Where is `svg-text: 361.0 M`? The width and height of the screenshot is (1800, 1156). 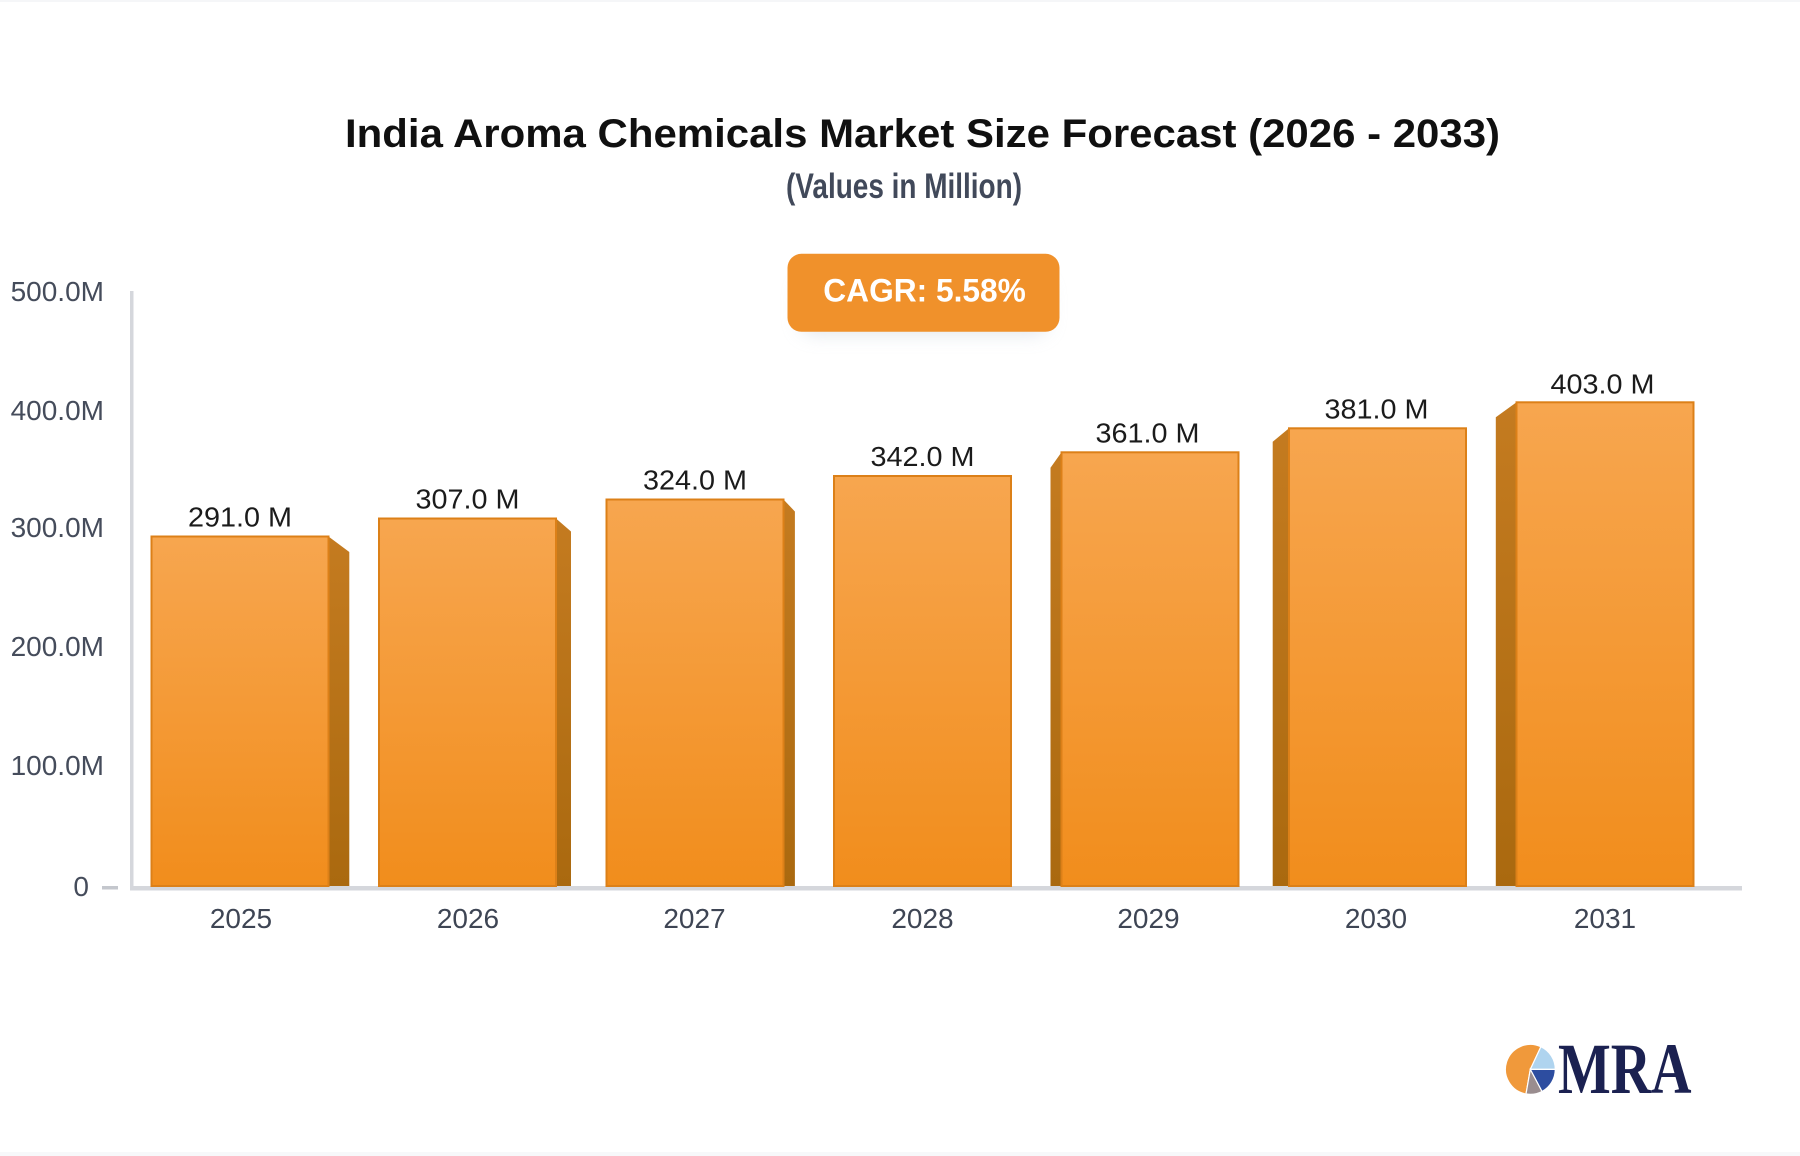 svg-text: 361.0 M is located at coordinates (1148, 432).